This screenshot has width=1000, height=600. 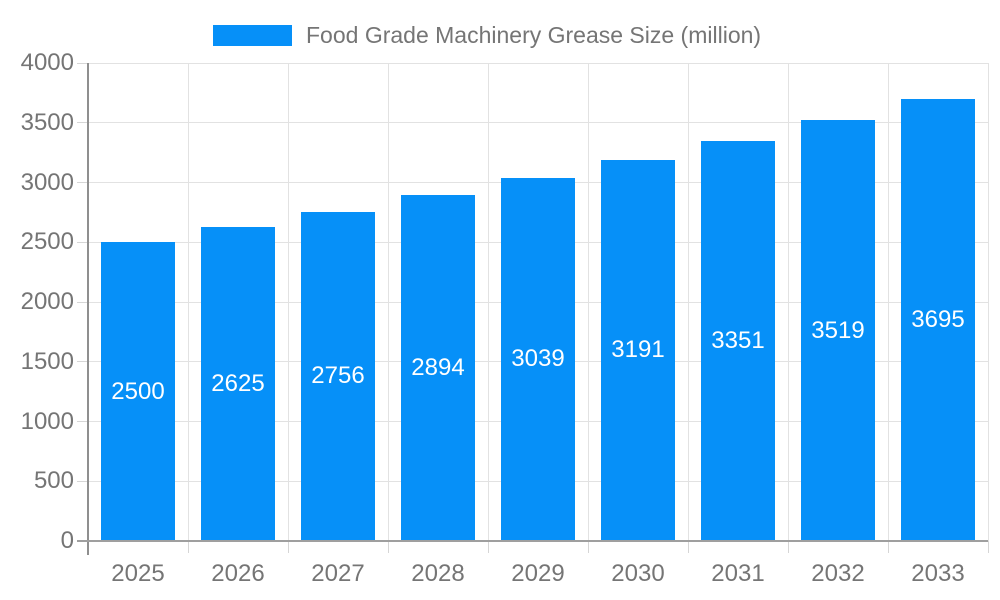 I want to click on x-axis-label: 2031, so click(x=738, y=573).